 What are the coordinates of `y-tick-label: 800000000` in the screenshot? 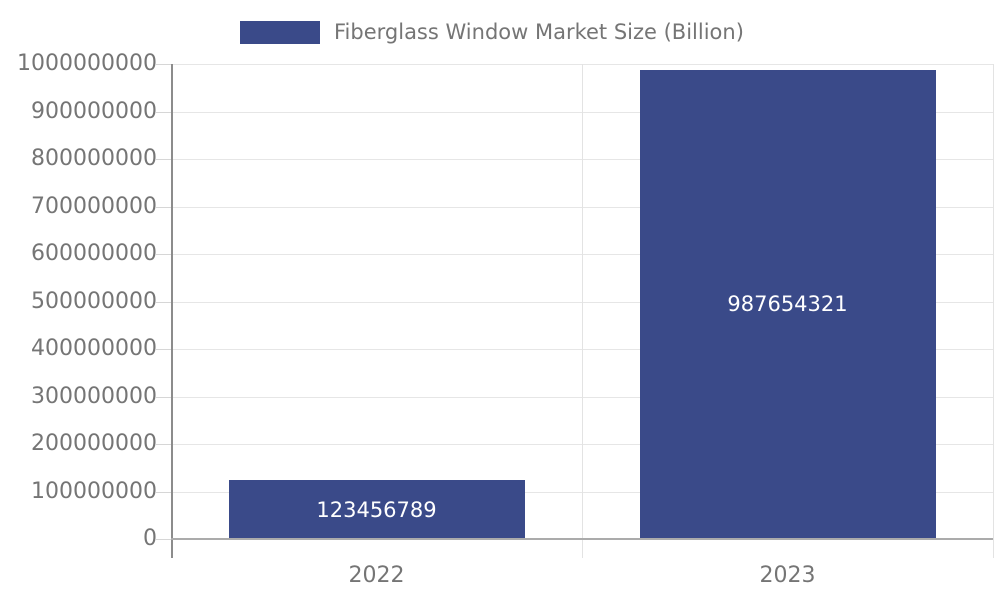 It's located at (94, 158).